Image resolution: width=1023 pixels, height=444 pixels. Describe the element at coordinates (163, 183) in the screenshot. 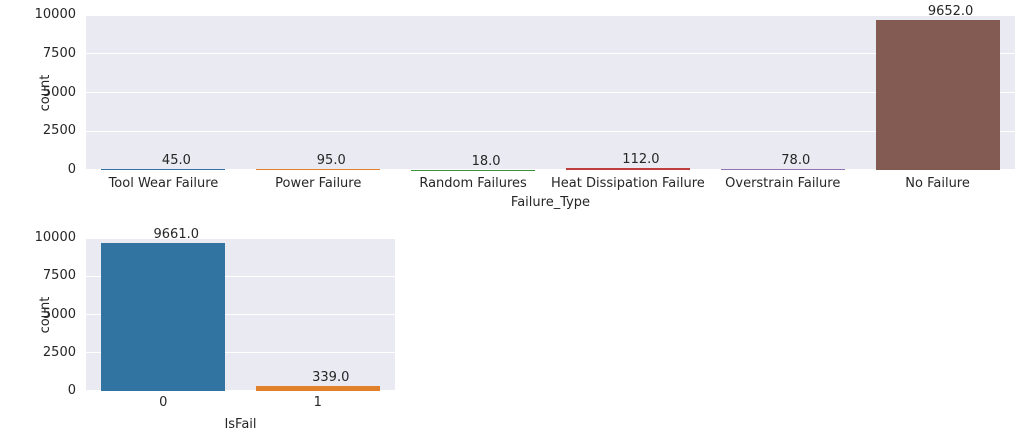

I see `x-tick-label: Tool Wear Failure` at that location.